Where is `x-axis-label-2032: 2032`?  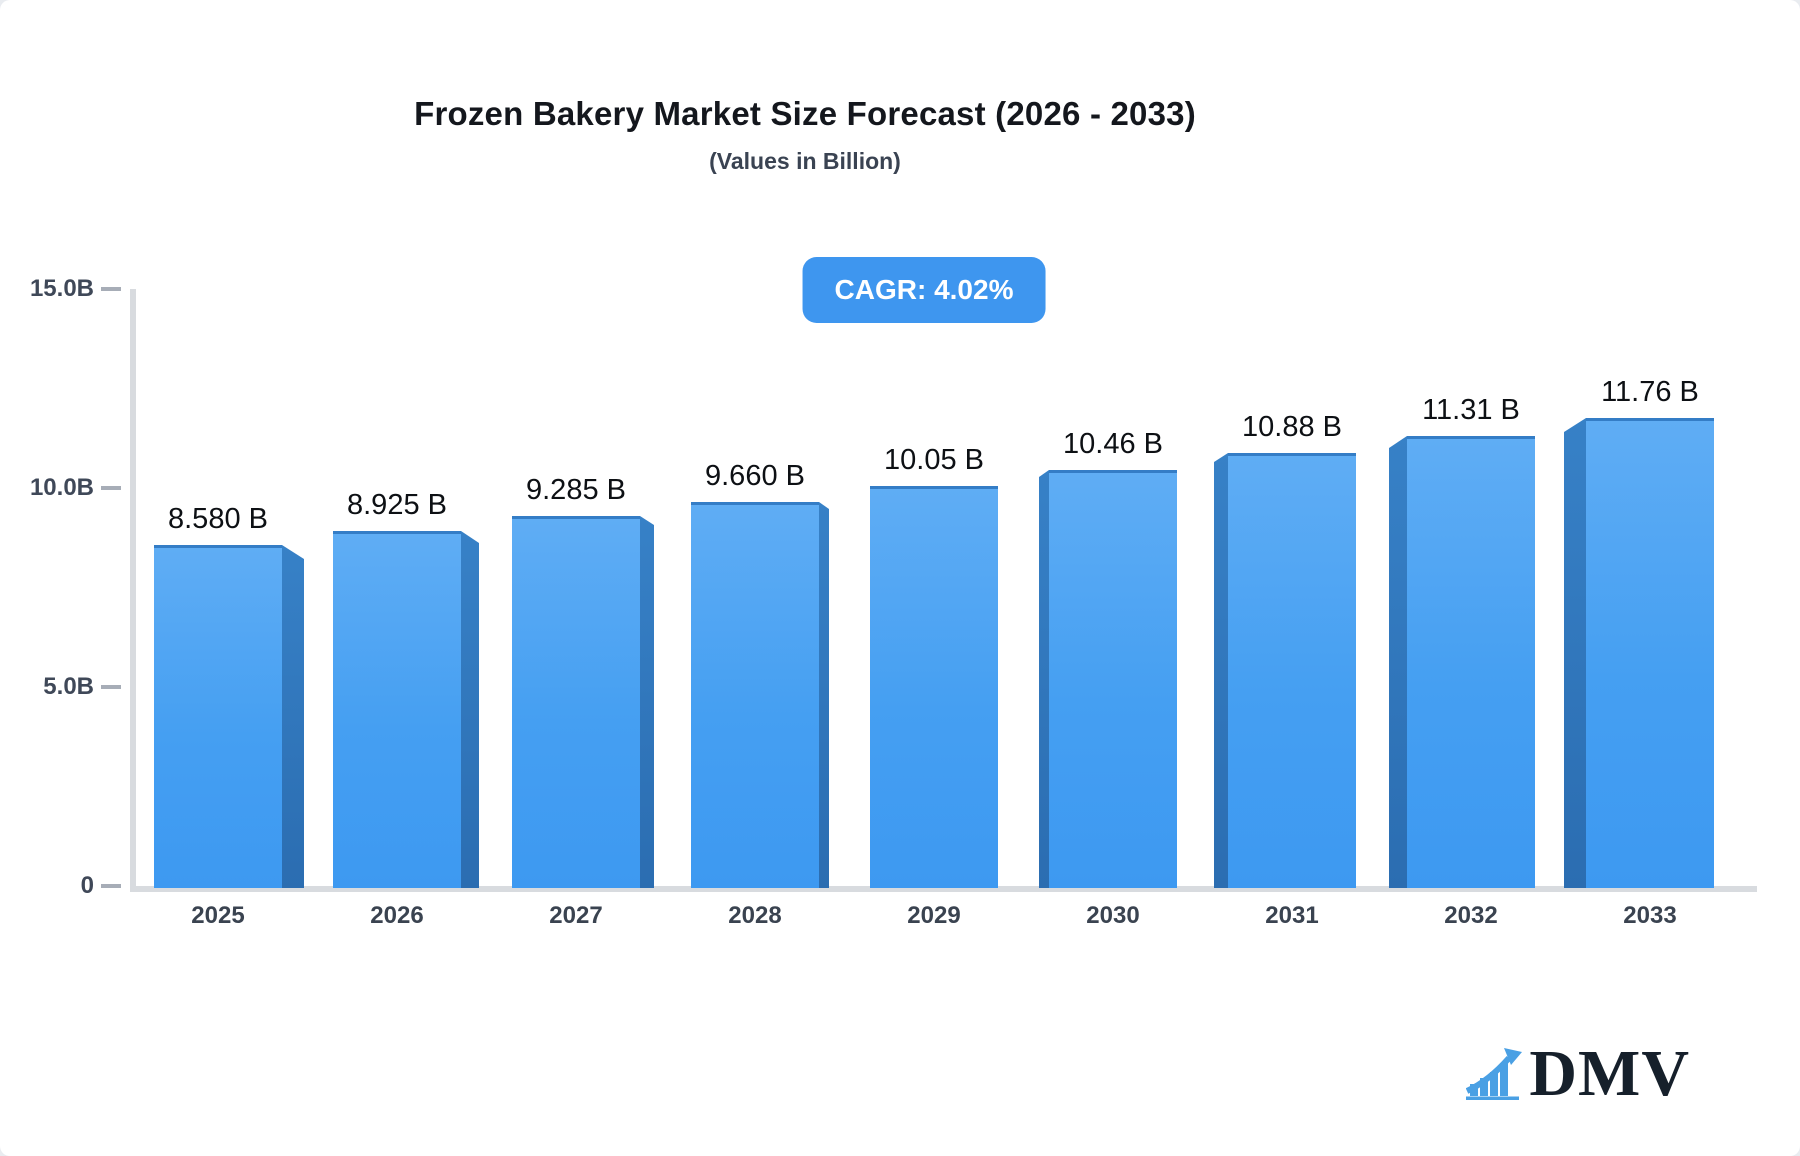 x-axis-label-2032: 2032 is located at coordinates (1471, 915).